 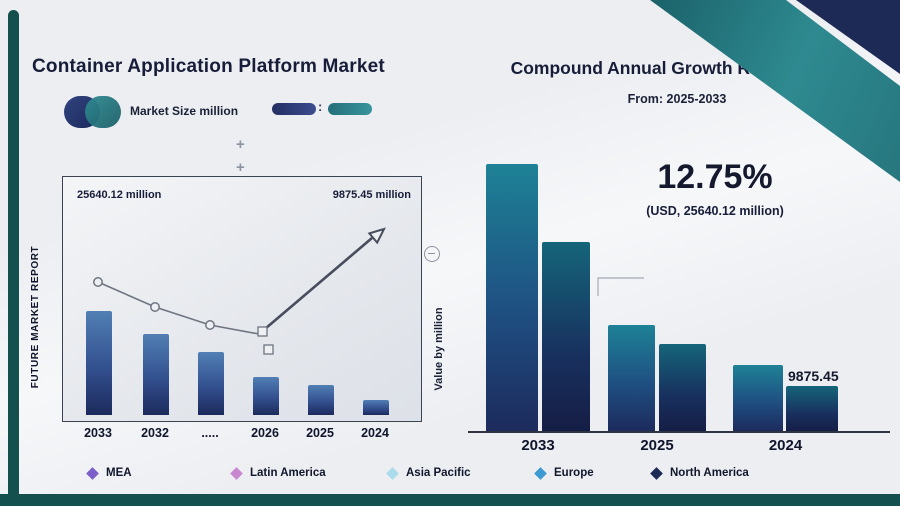 What do you see at coordinates (715, 211) in the screenshot?
I see `cagr-usd-detail: (USD, 25640.12 million)` at bounding box center [715, 211].